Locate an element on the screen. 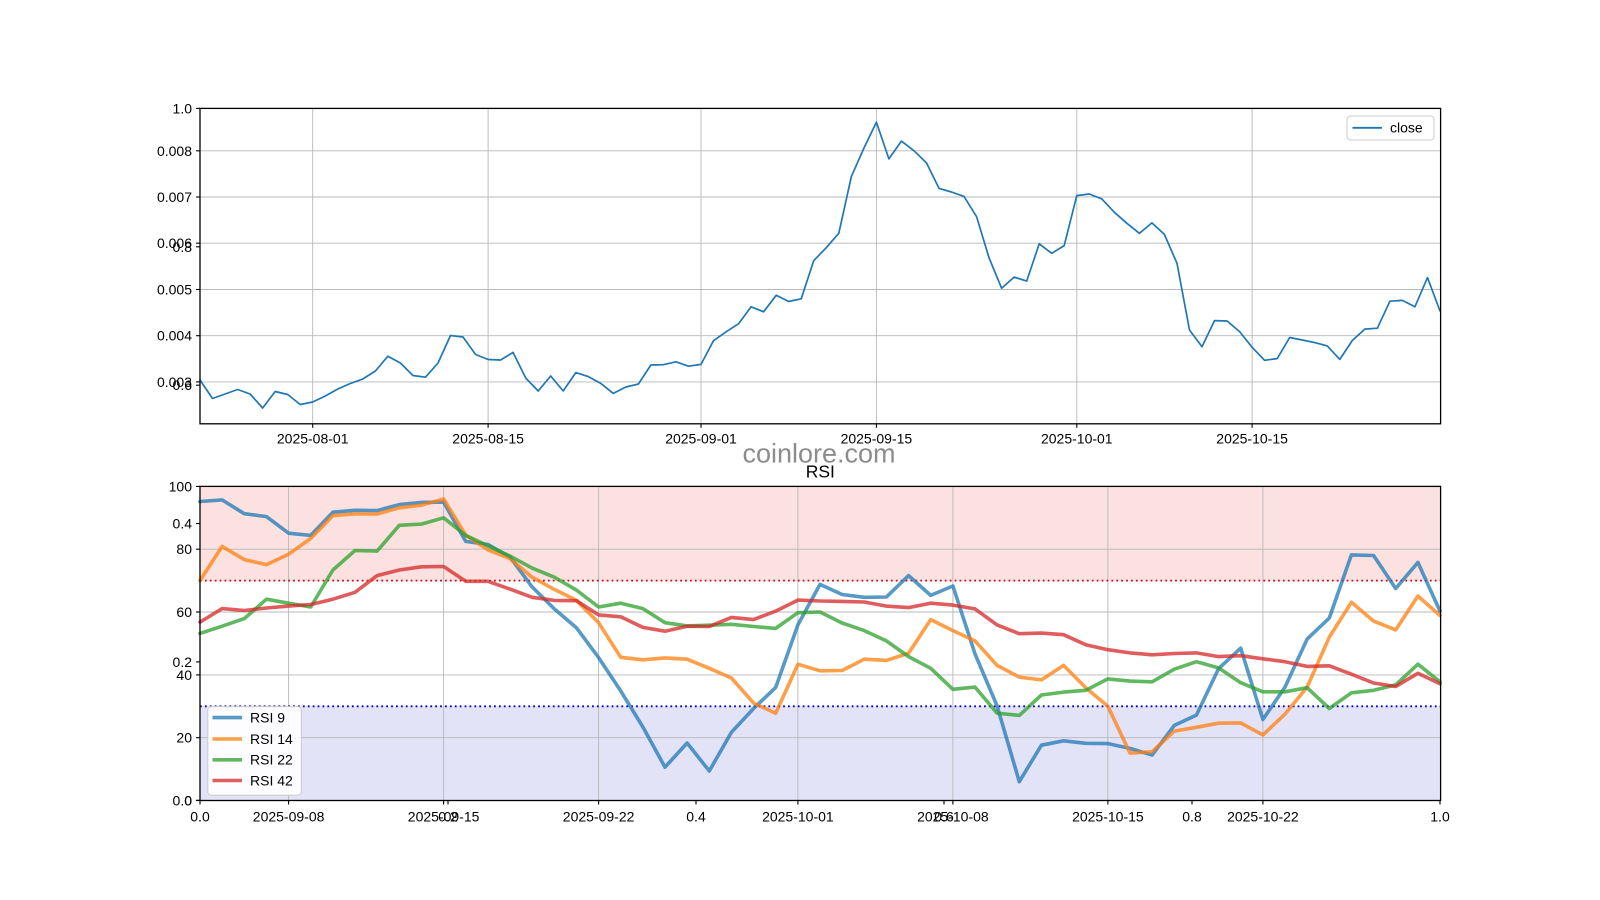  svg-text: 2025-10-08 is located at coordinates (953, 816).